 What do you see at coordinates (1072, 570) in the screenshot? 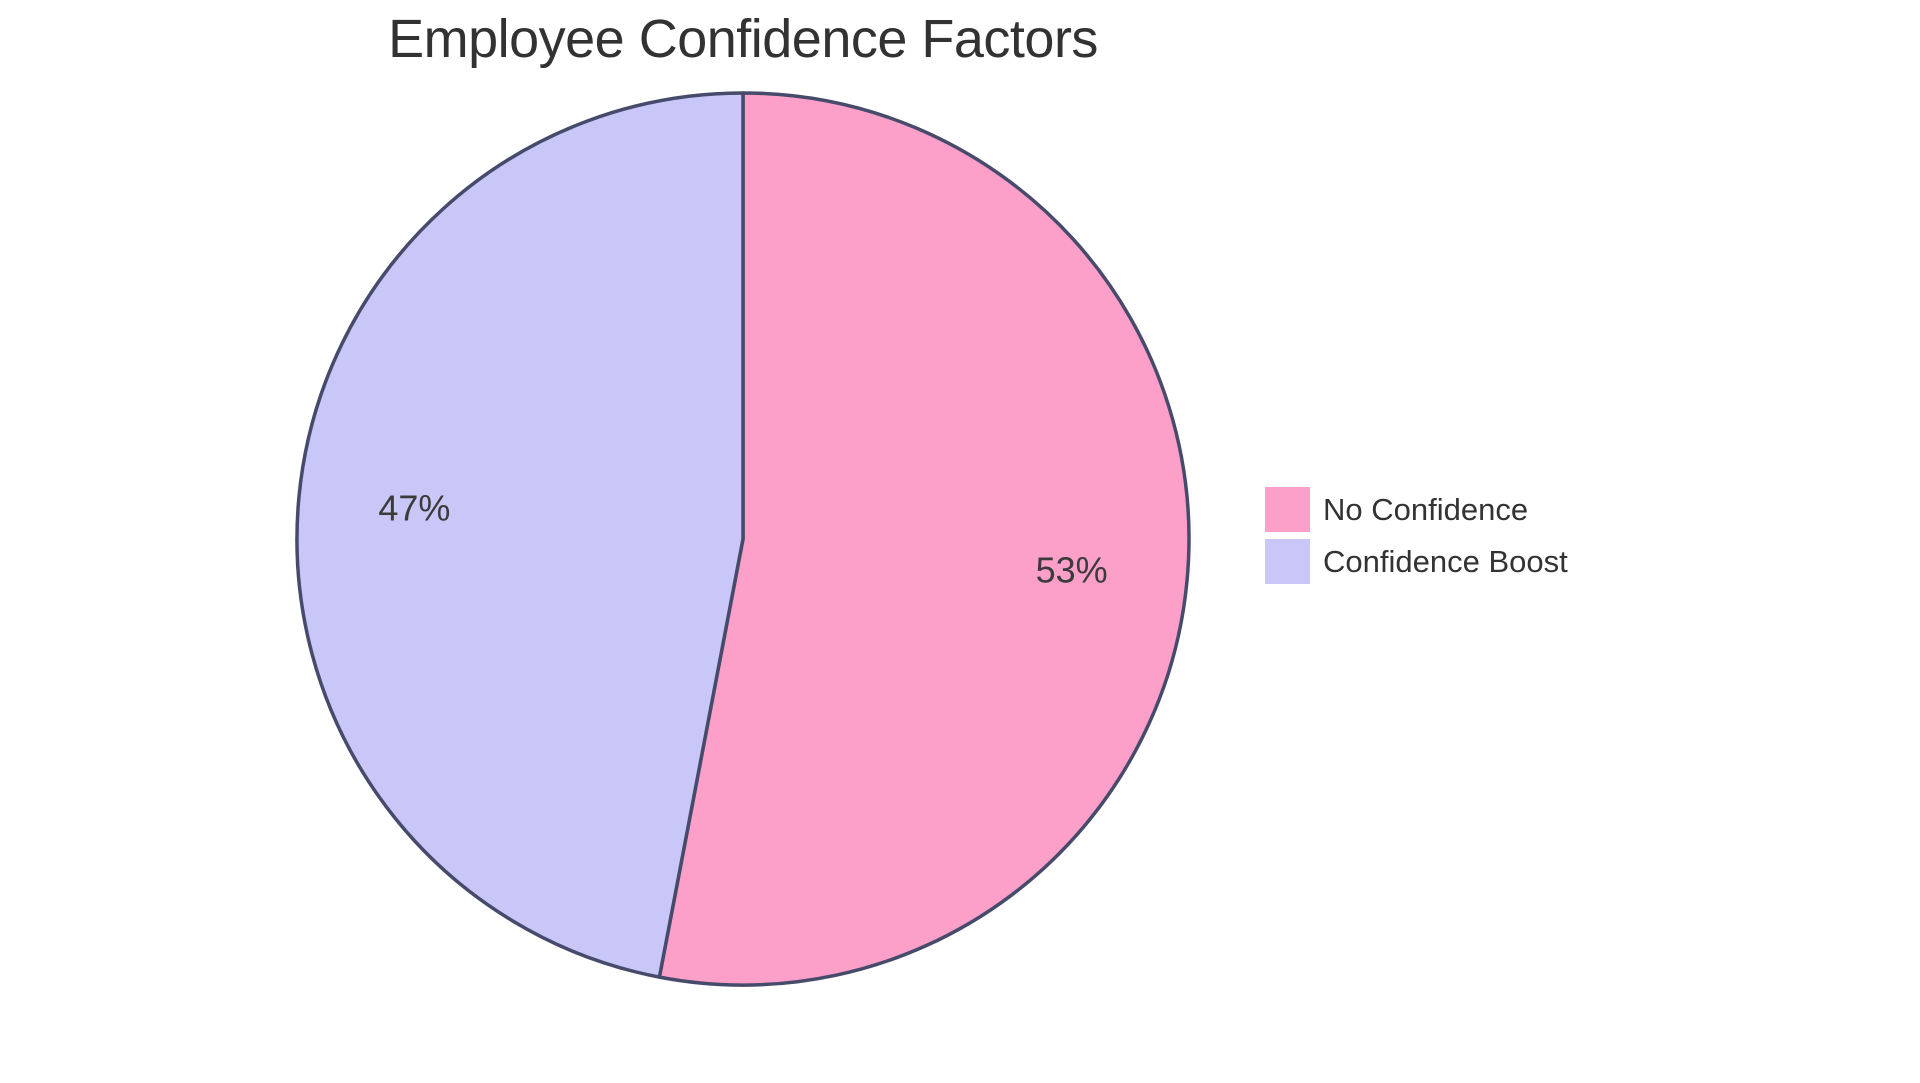
I see `slice-percent-label-no-confidence: 53%` at bounding box center [1072, 570].